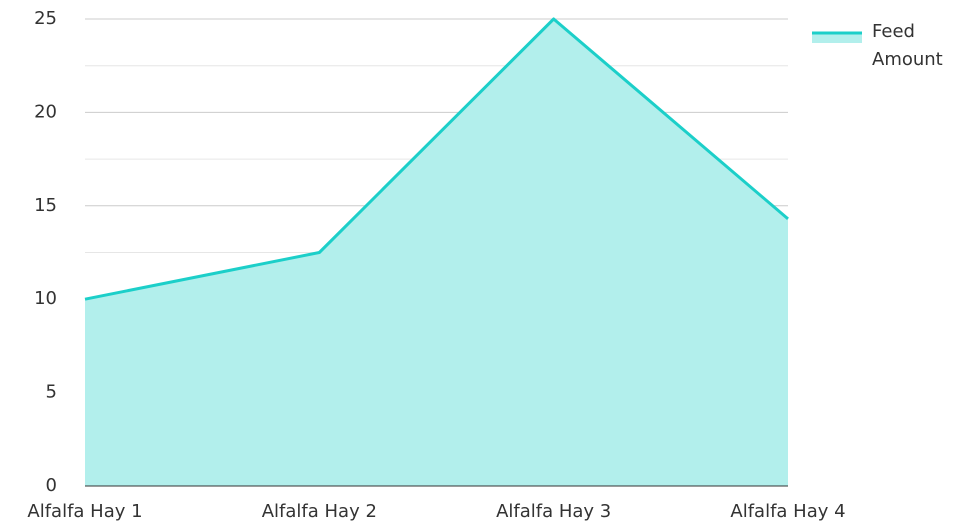 This screenshot has height=528, width=968. What do you see at coordinates (45, 298) in the screenshot?
I see `y-tick-label: 10` at bounding box center [45, 298].